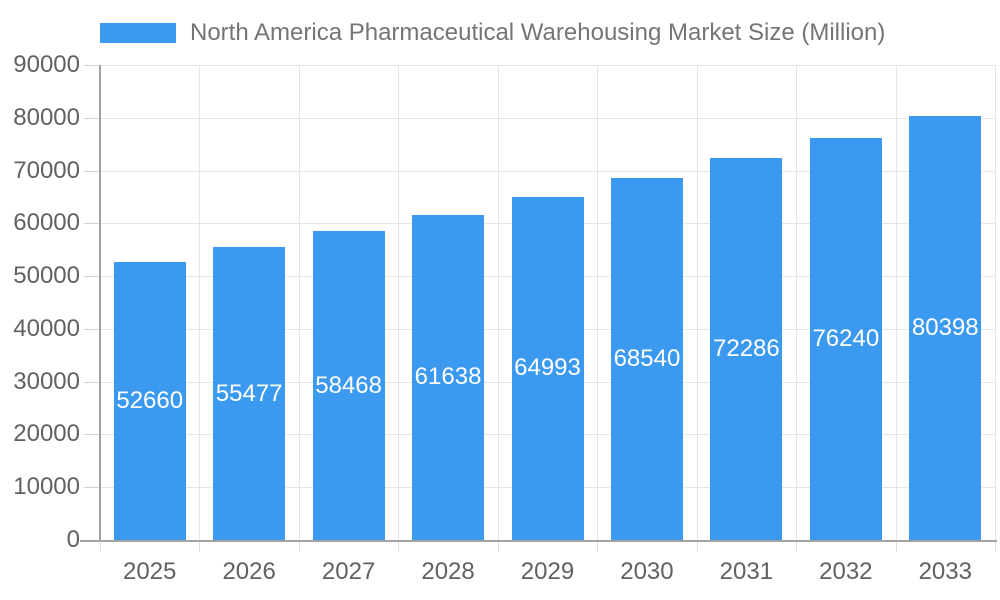 This screenshot has width=1000, height=600. I want to click on bar-value-label: 80398, so click(945, 327).